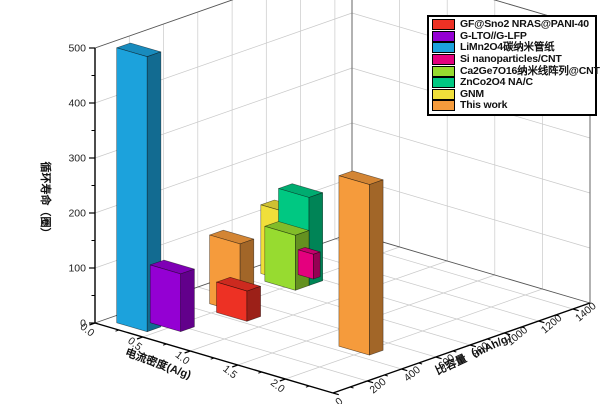  I want to click on y-tick-label: 0, so click(339, 399).